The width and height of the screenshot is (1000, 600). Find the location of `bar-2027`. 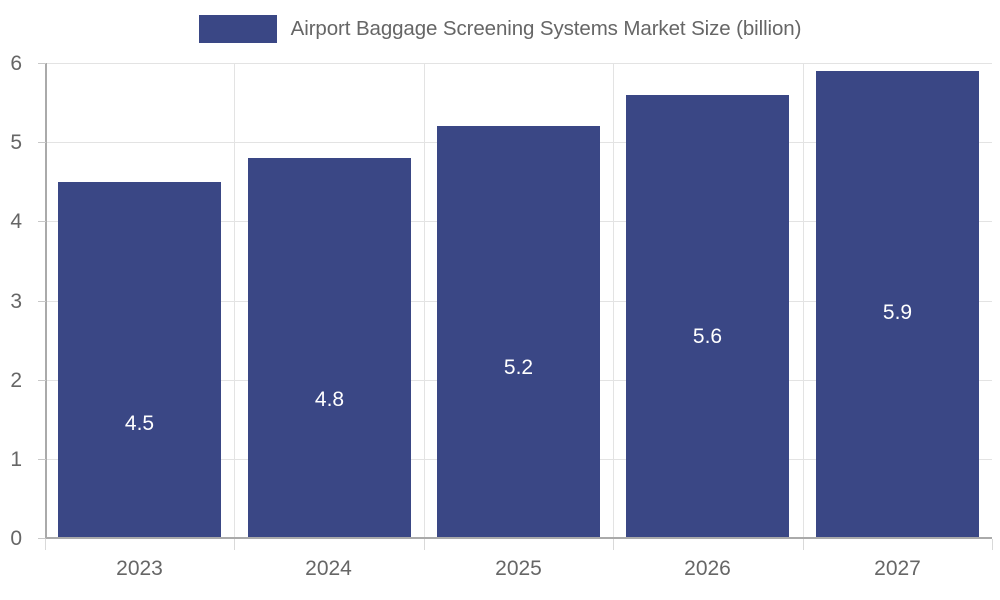

bar-2027 is located at coordinates (897, 304).